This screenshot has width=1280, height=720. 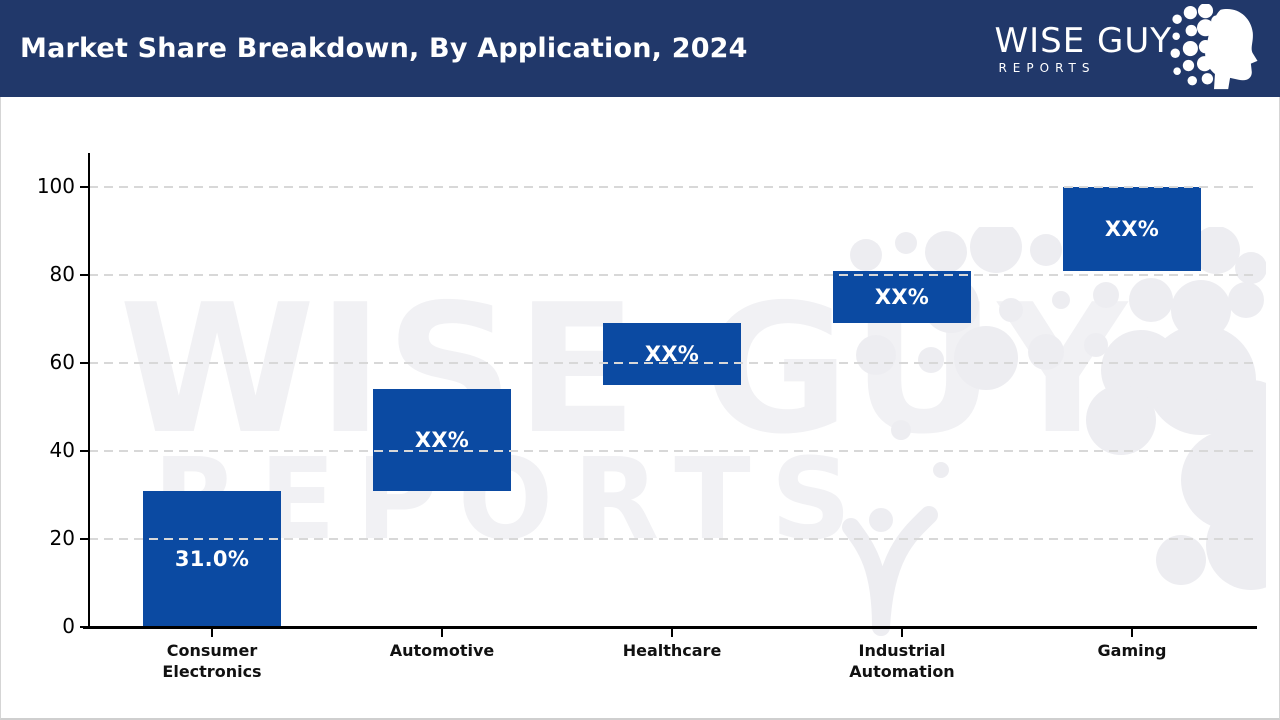 I want to click on bar-value-label-consumer-electronics: 31.0%, so click(x=212, y=558).